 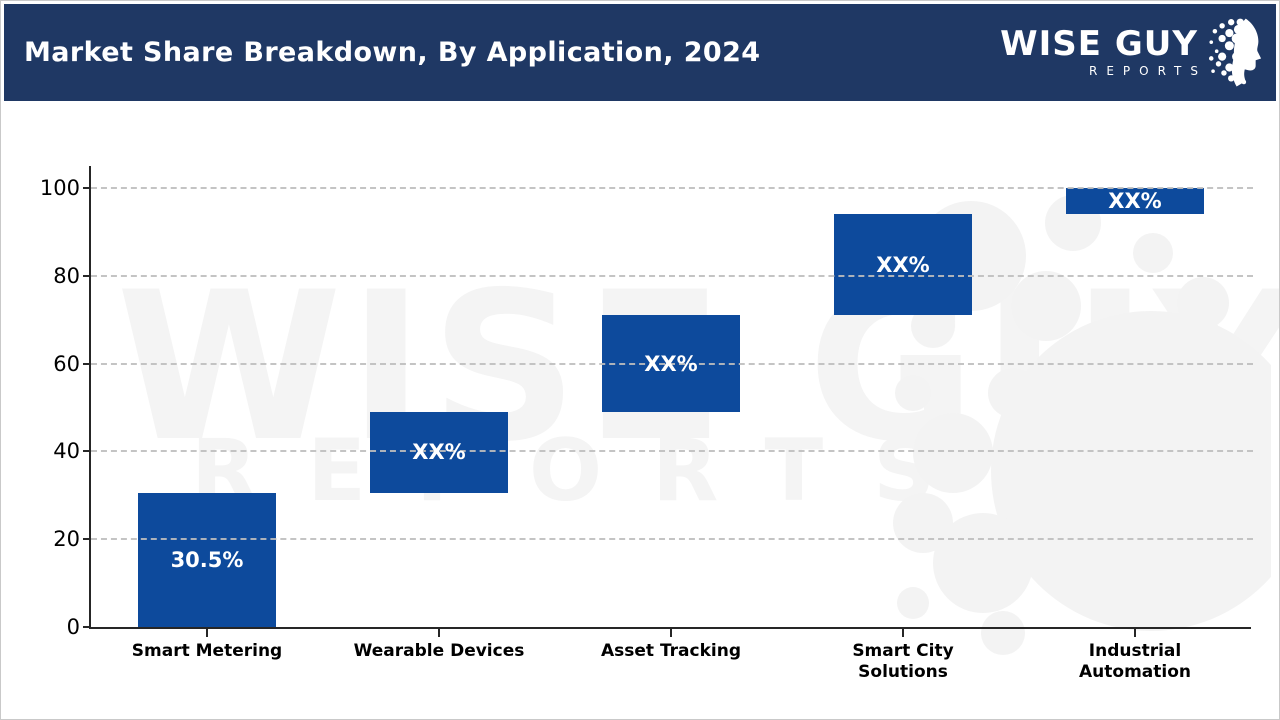 What do you see at coordinates (671, 651) in the screenshot?
I see `x-category-label: Asset Tracking` at bounding box center [671, 651].